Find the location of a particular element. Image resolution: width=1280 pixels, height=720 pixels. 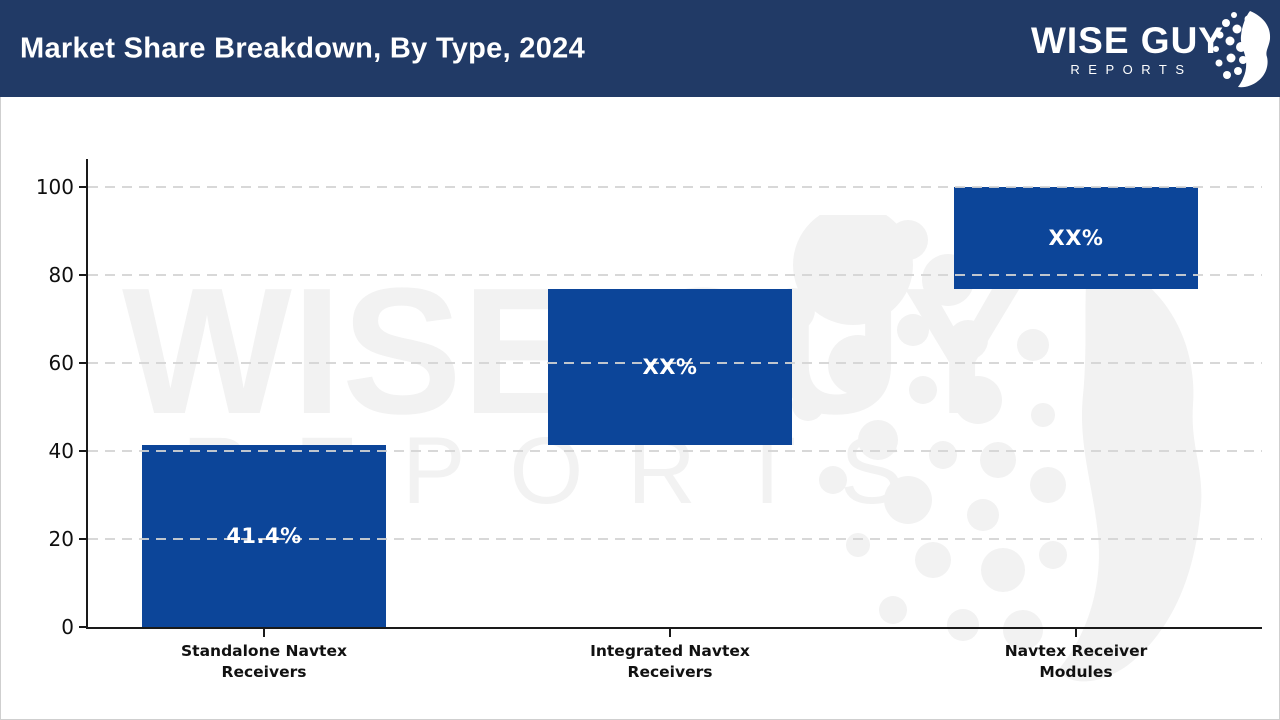

logo-text: WISE GUY REPORTS is located at coordinates (1127, 49).